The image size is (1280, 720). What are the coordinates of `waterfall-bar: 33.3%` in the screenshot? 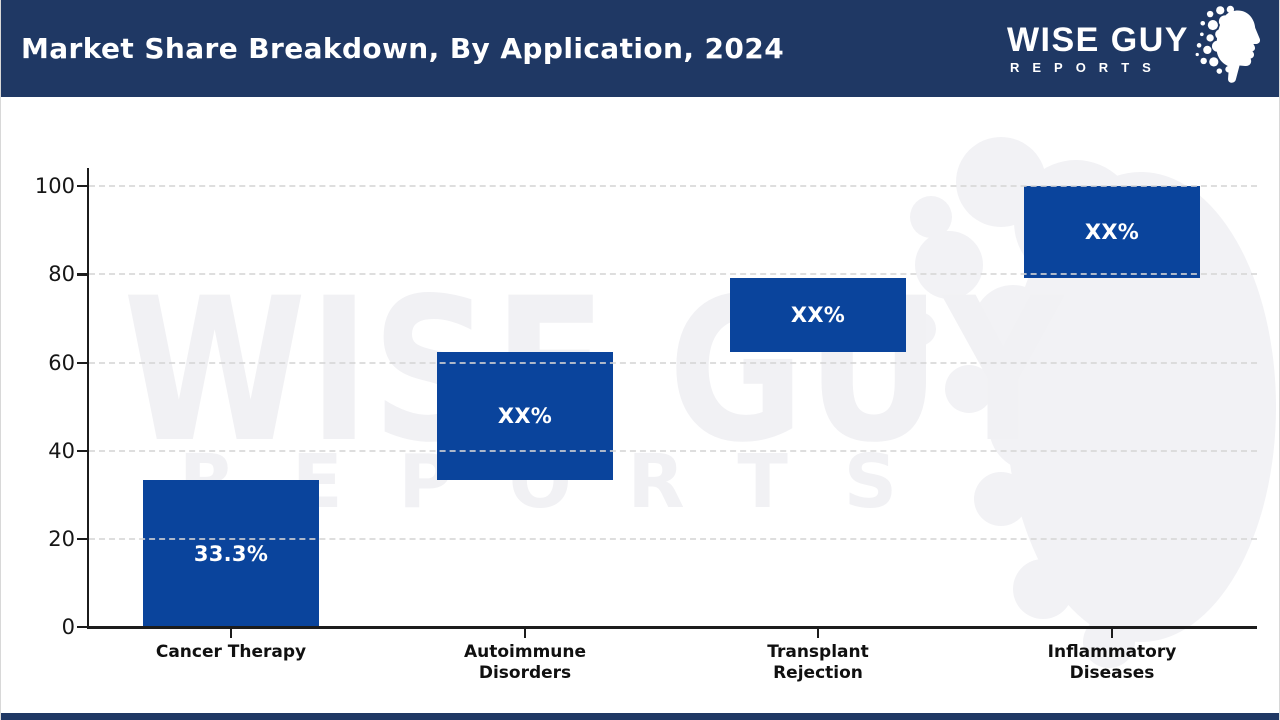 It's located at (231, 553).